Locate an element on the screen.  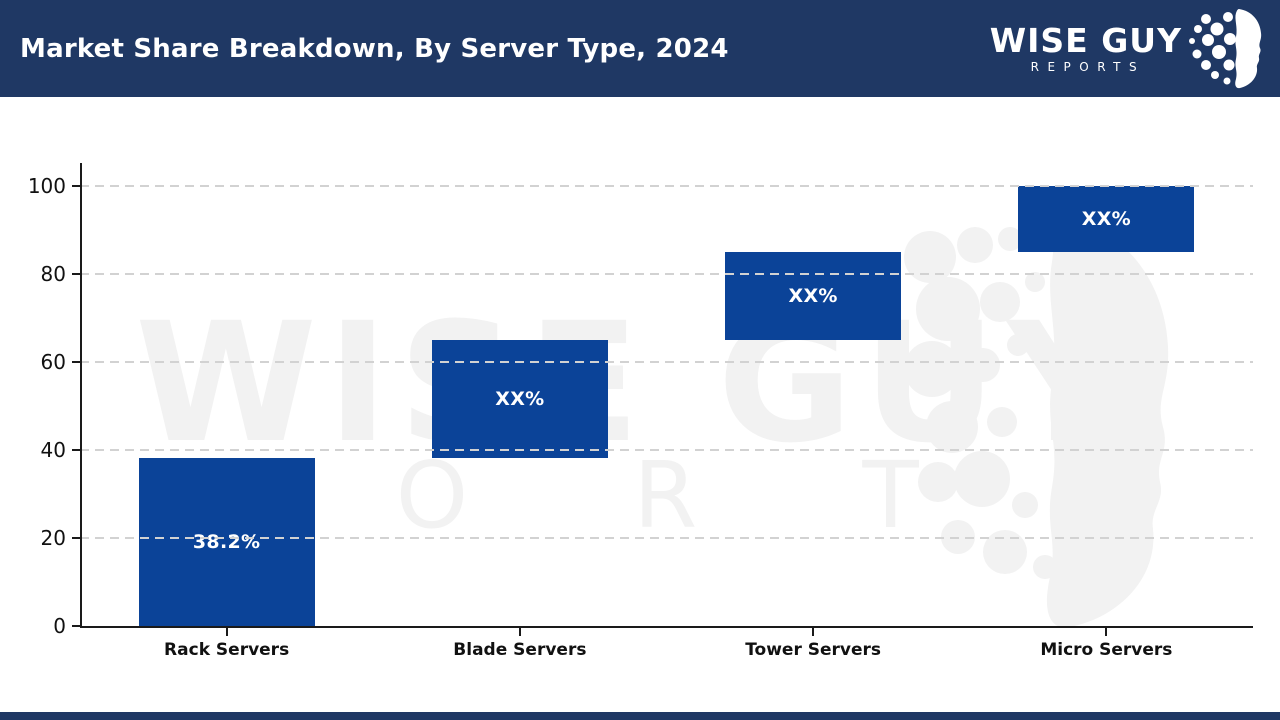
y-tick-label: 20 is located at coordinates (53, 538).